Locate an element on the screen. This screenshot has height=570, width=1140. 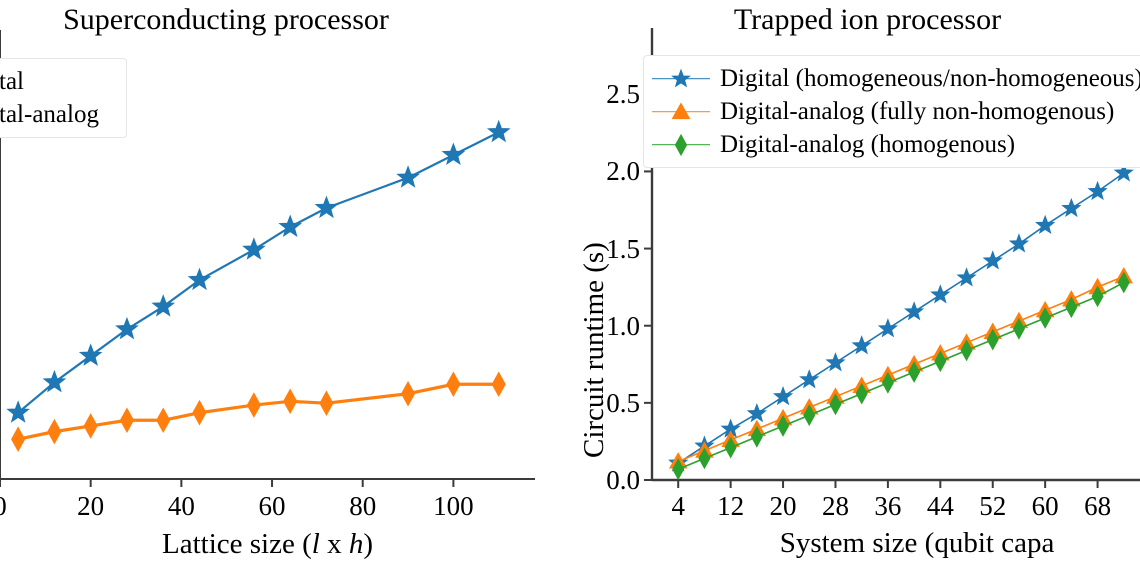
x-axis-label-left: Lattice size (l x h) is located at coordinates (267, 544).